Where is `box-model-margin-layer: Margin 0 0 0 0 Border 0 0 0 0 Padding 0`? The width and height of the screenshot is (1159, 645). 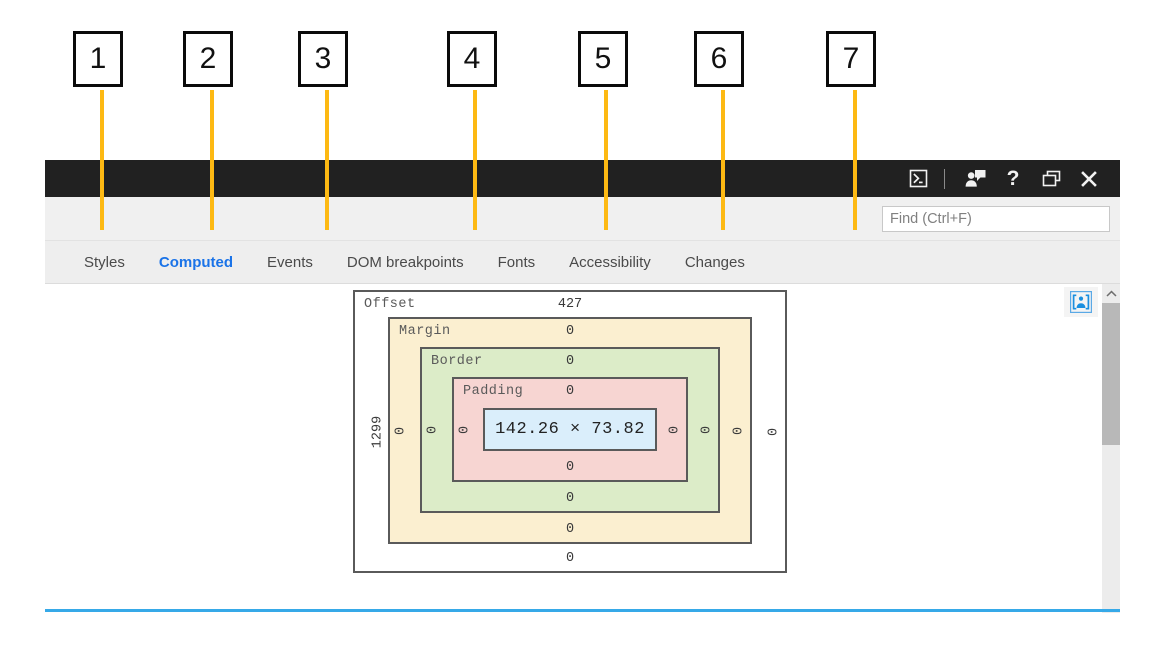
box-model-margin-layer: Margin 0 0 0 0 Border 0 0 0 0 Padding 0 is located at coordinates (570, 430).